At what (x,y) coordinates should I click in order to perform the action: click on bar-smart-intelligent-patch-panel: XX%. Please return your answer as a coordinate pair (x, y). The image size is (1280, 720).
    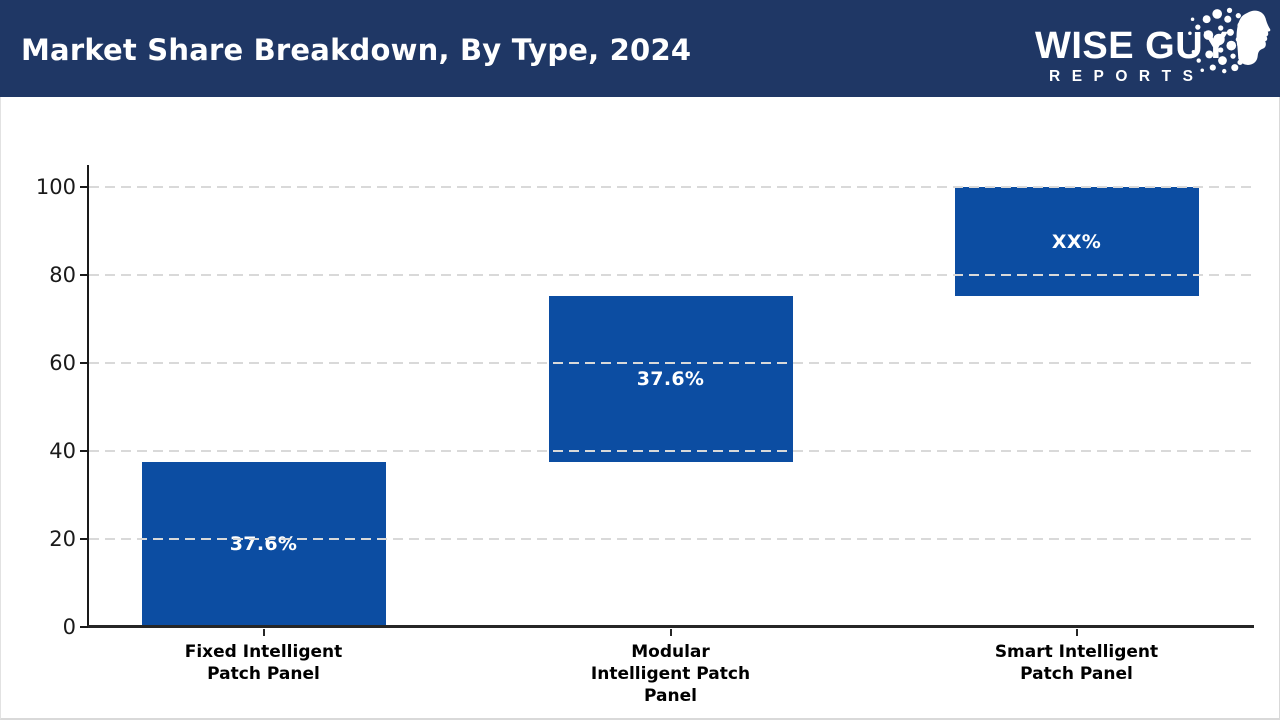
    Looking at the image, I should click on (1076, 242).